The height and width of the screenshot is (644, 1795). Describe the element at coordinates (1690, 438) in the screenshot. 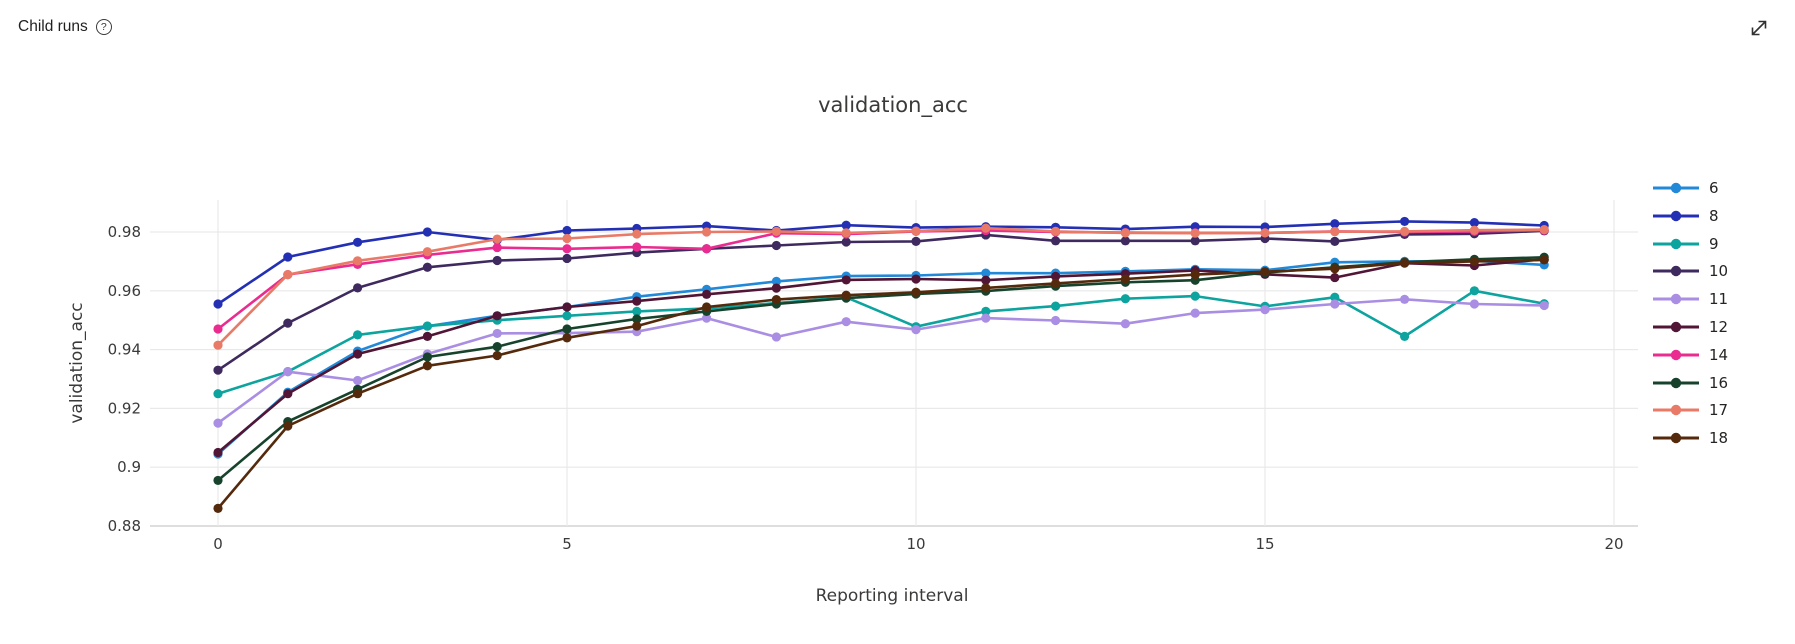

I see `legend-item-18: 18` at that location.